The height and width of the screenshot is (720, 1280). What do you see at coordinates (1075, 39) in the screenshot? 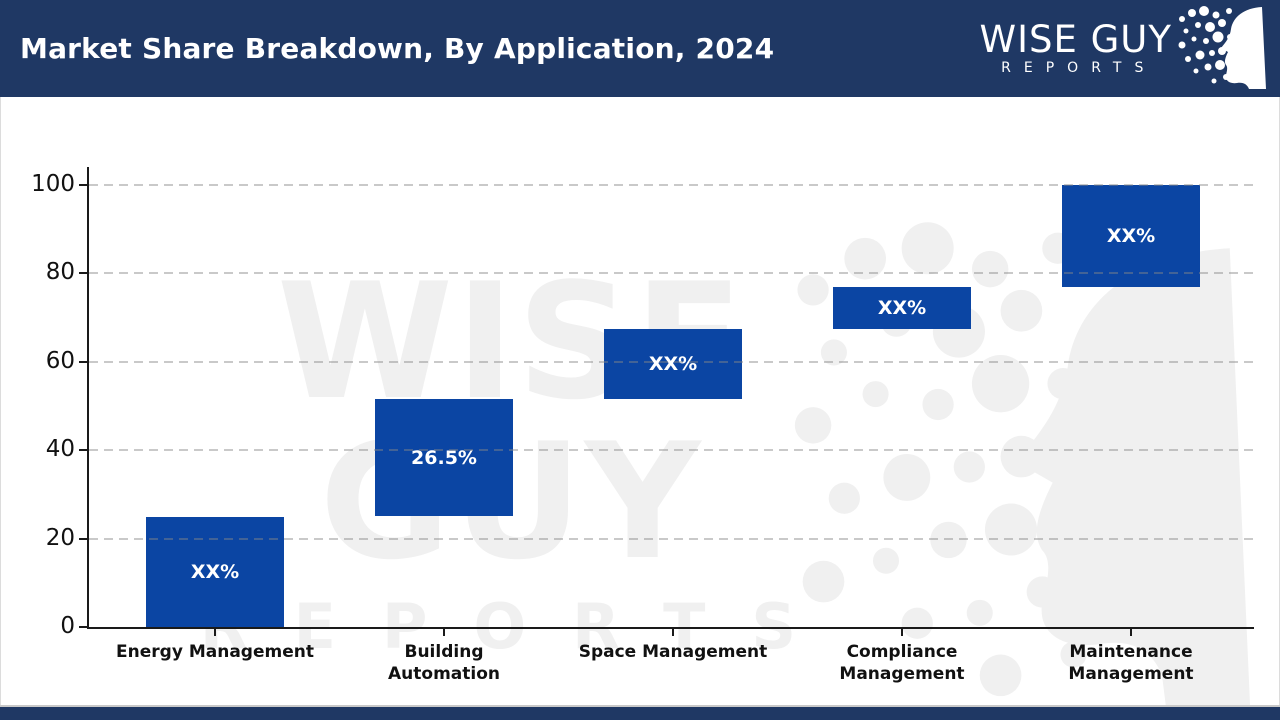
I see `brand-name: WISE GUY` at bounding box center [1075, 39].